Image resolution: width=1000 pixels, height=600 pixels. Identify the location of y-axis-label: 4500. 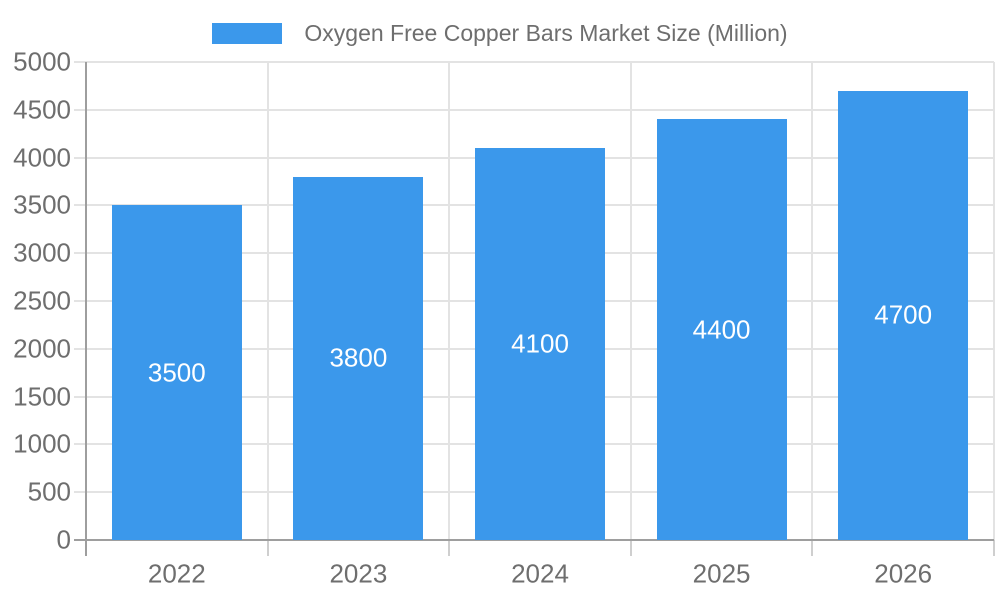
(42, 109).